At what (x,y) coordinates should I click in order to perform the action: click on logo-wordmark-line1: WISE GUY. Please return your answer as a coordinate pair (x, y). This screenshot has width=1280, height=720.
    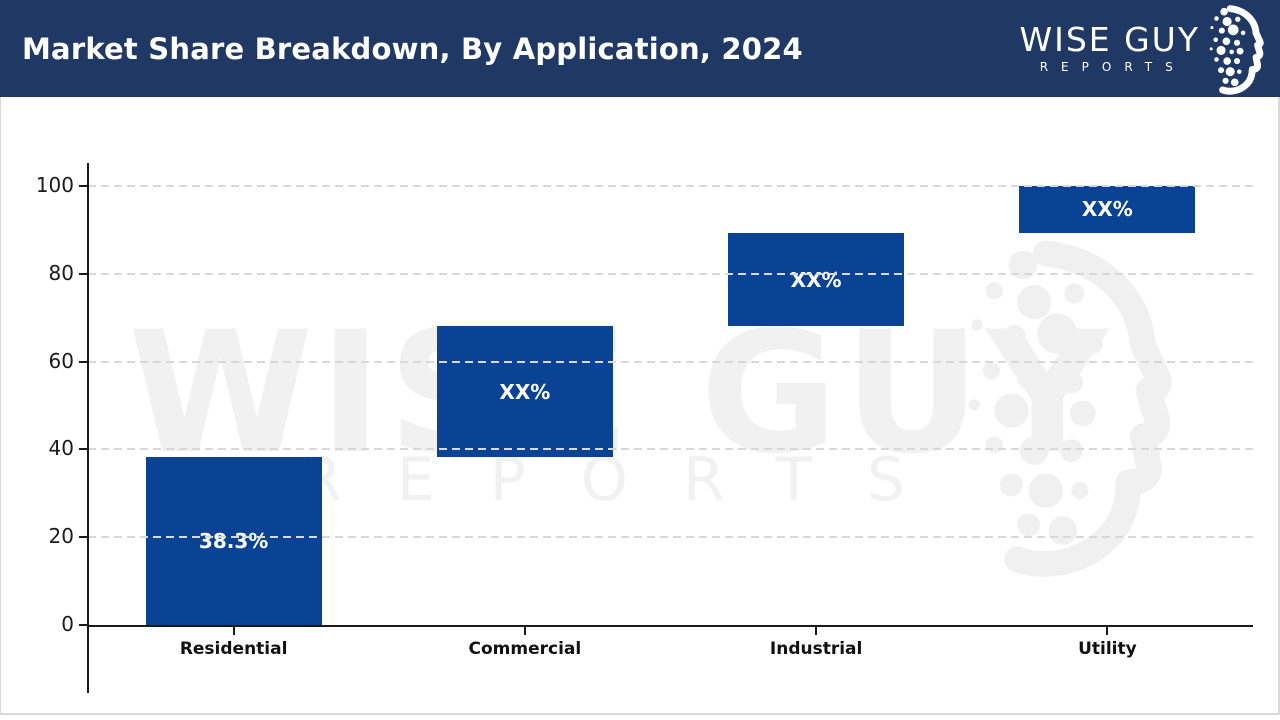
    Looking at the image, I should click on (1109, 39).